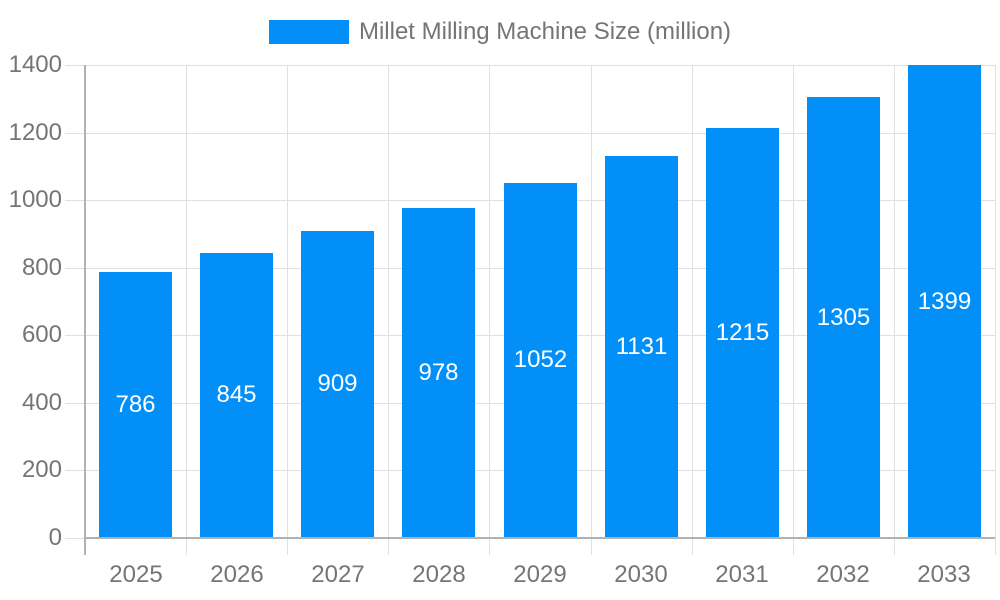  I want to click on bar-value-label: 845, so click(236, 394).